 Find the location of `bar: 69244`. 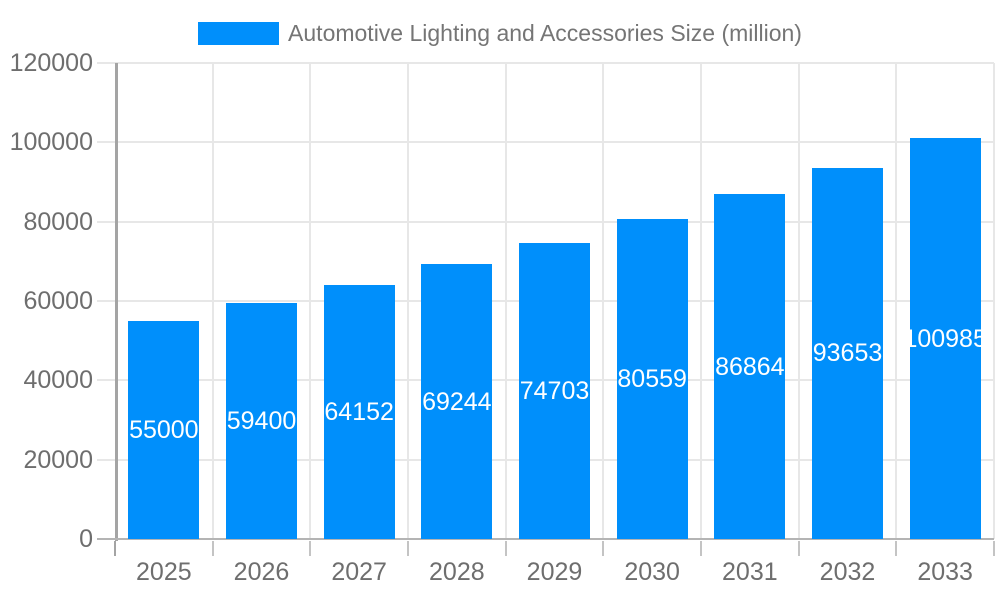

bar: 69244 is located at coordinates (457, 401).